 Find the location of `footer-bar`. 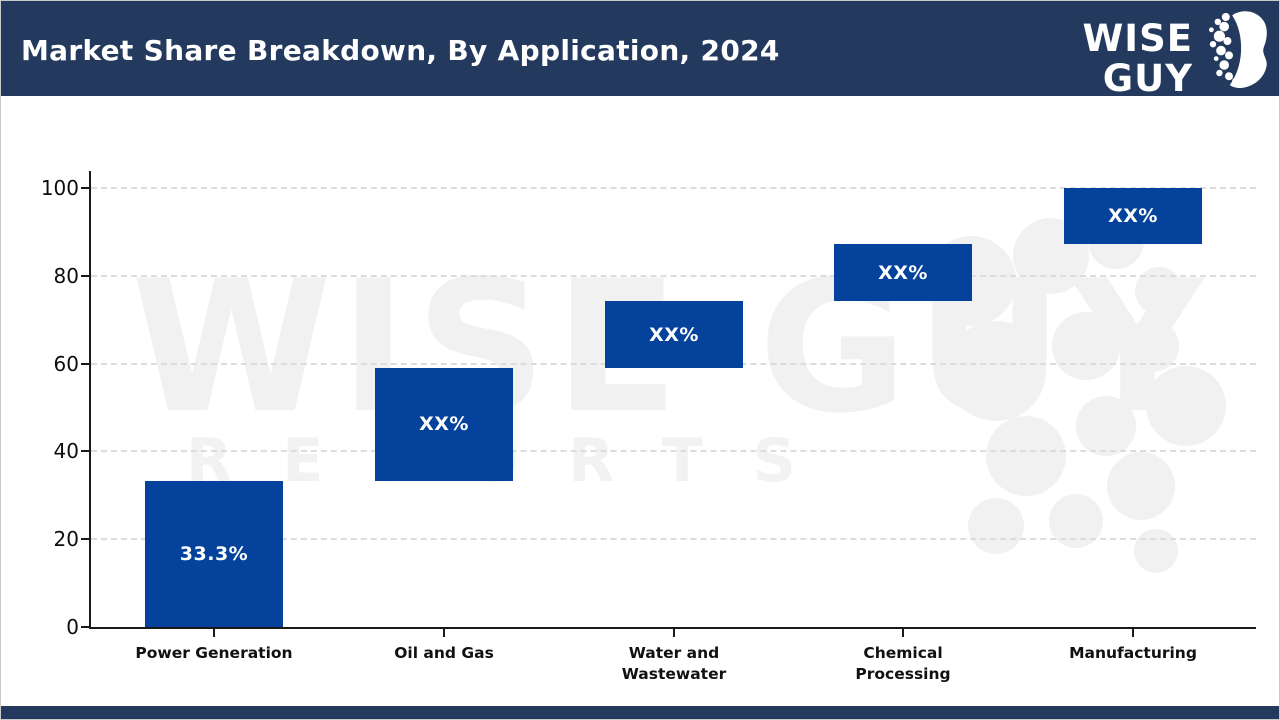

footer-bar is located at coordinates (640, 712).